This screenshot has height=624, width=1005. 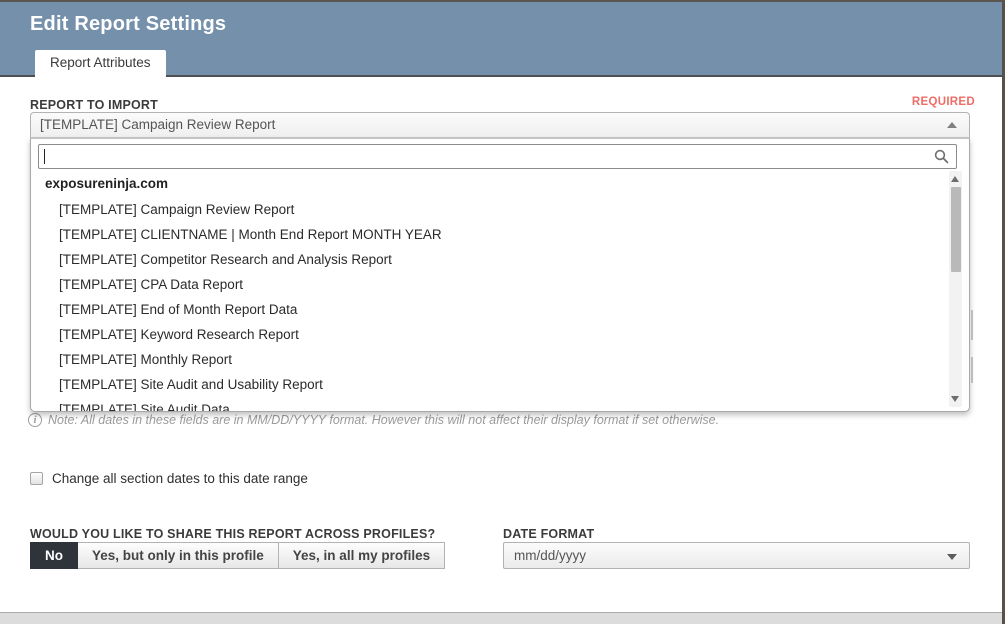 What do you see at coordinates (941, 159) in the screenshot?
I see `search-icon` at bounding box center [941, 159].